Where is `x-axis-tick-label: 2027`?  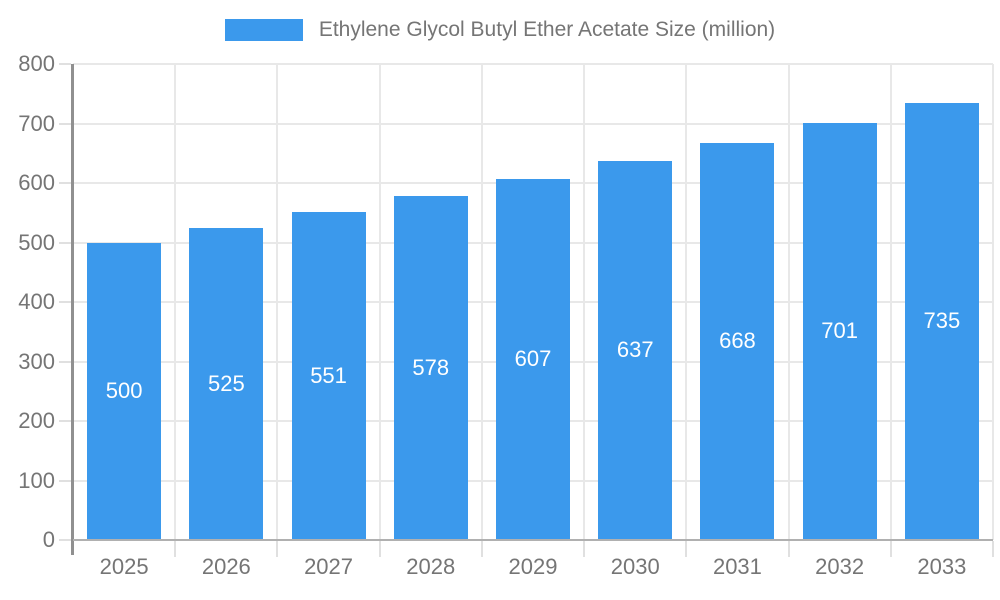
x-axis-tick-label: 2027 is located at coordinates (329, 566).